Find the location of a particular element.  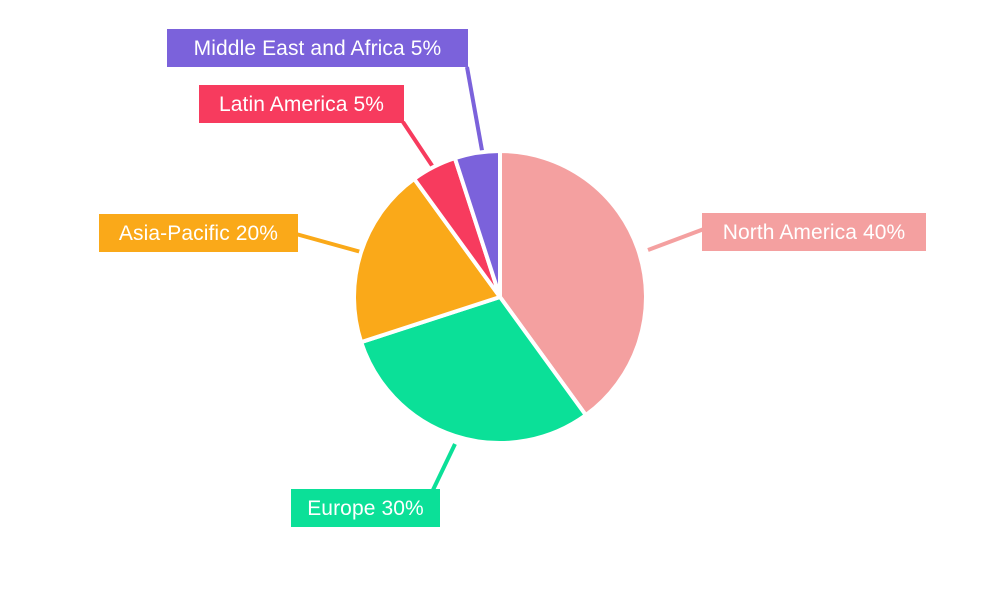

pie-slice-middle-east-and-africa is located at coordinates (477, 224).